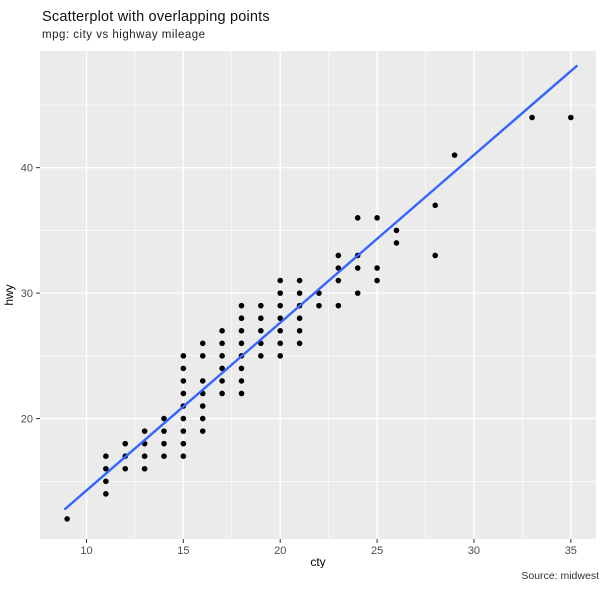 Image resolution: width=608 pixels, height=603 pixels. Describe the element at coordinates (27, 169) in the screenshot. I see `y-tick-label: 40` at that location.